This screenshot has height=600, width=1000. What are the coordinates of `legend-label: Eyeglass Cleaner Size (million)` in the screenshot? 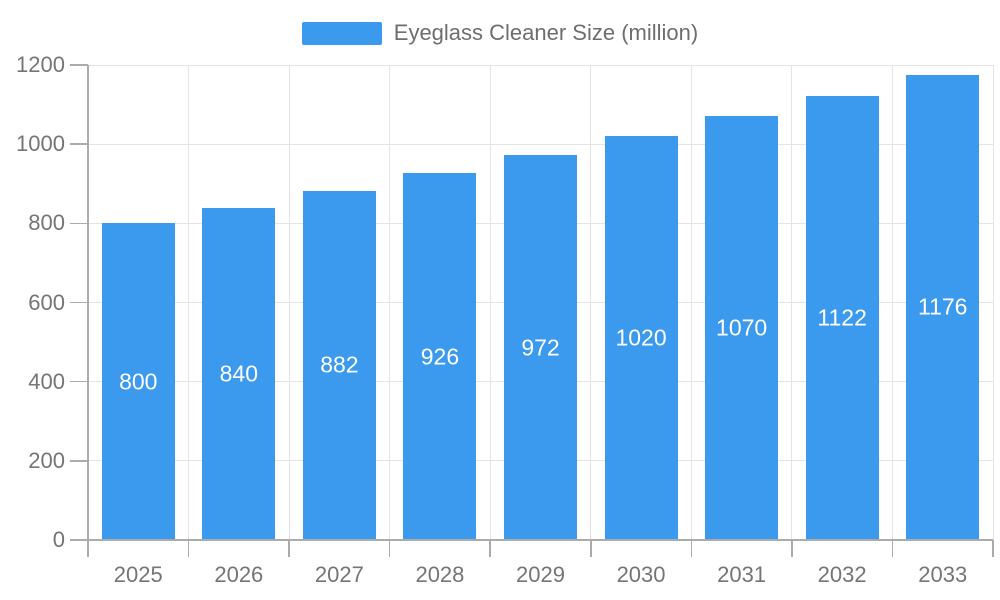 It's located at (546, 32).